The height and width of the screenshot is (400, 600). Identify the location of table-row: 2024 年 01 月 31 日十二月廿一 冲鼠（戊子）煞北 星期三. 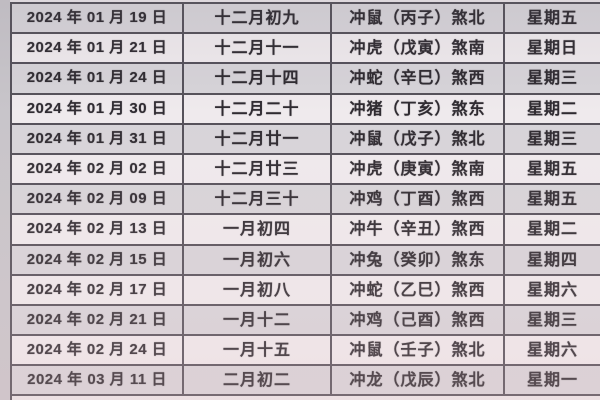
(306, 137).